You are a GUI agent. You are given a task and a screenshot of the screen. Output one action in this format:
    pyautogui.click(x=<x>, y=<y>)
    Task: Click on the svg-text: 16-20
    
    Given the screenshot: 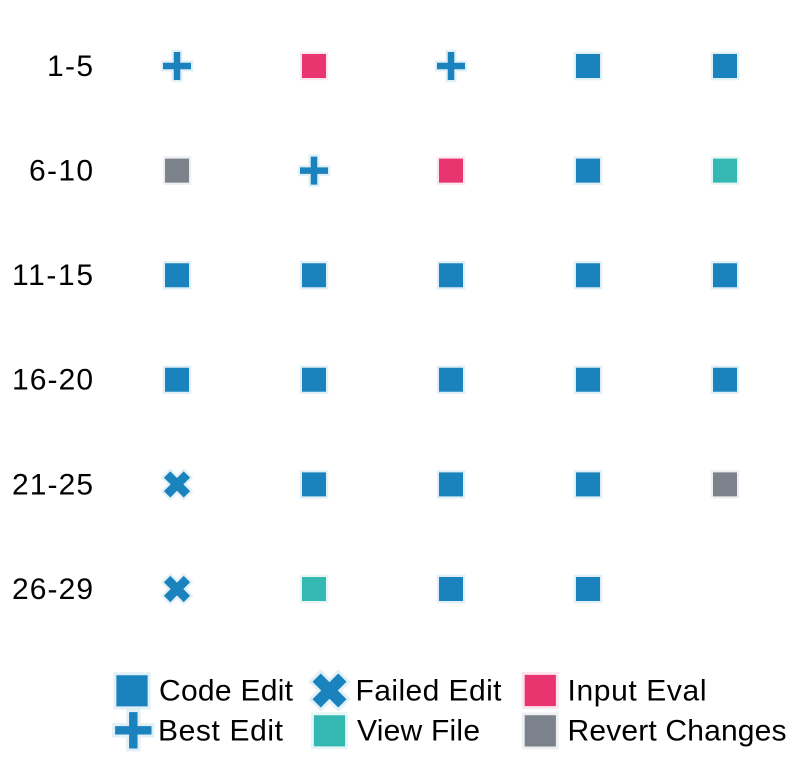 What is the action you would take?
    pyautogui.click(x=52, y=380)
    